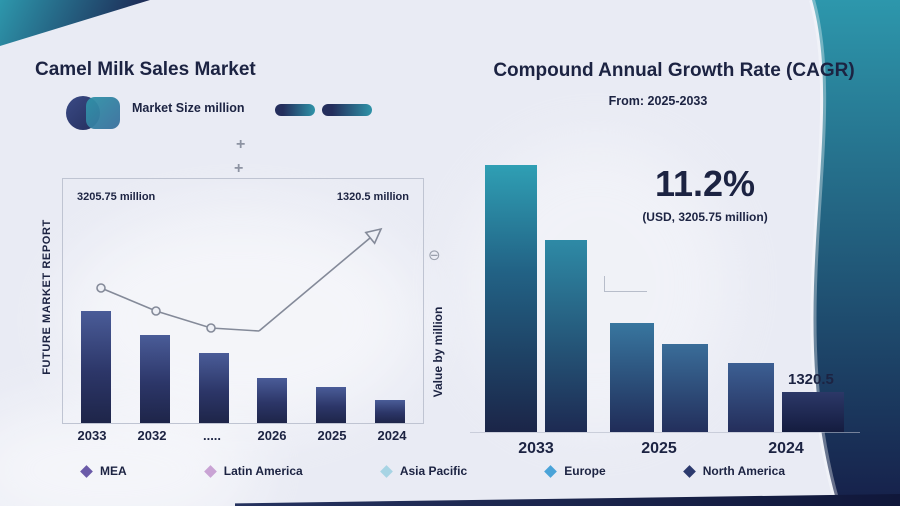 The image size is (900, 506). What do you see at coordinates (705, 183) in the screenshot?
I see `cagr-percentage: 11.2%` at bounding box center [705, 183].